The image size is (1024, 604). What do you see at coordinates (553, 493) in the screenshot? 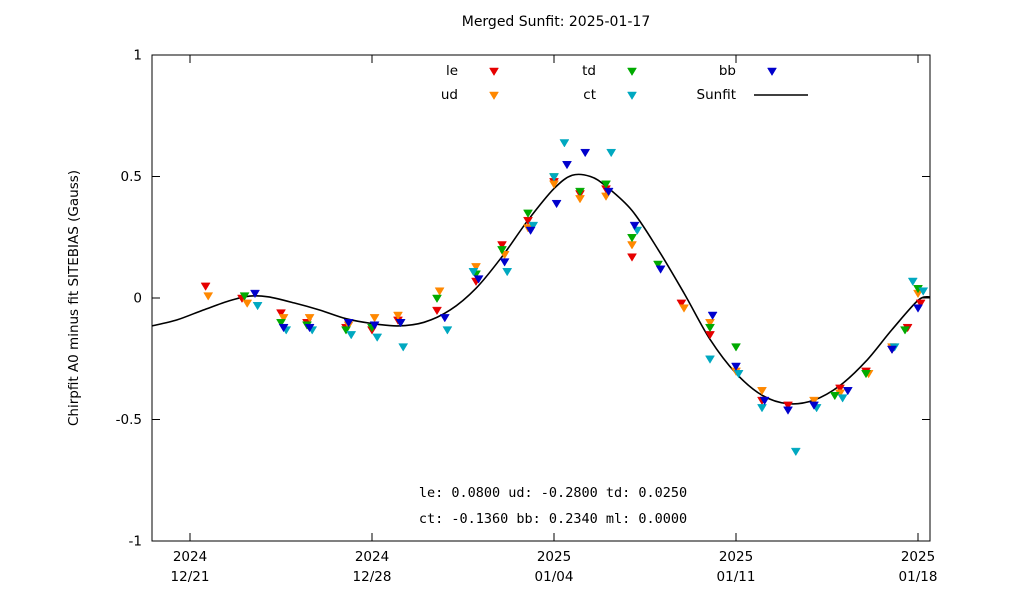
I see `fit-annotation-line: le: 0.0800 ud: -0.2800 td: 0.0250` at bounding box center [553, 493].